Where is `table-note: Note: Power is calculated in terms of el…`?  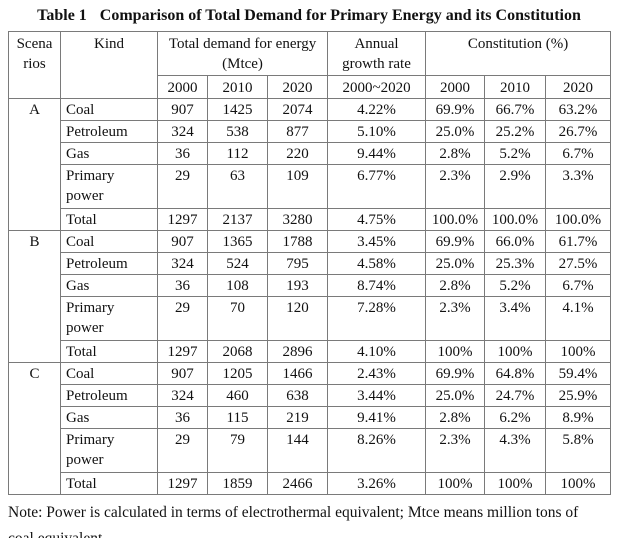
table-note: Note: Power is calculated in terms of el… is located at coordinates (293, 521).